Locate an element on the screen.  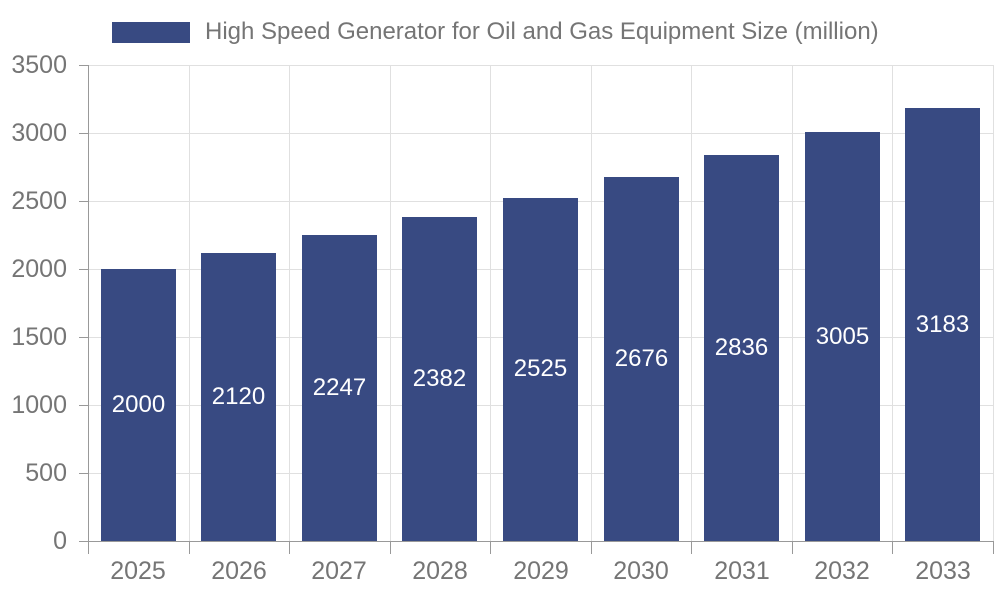
y-tick-label: 0 is located at coordinates (60, 541).